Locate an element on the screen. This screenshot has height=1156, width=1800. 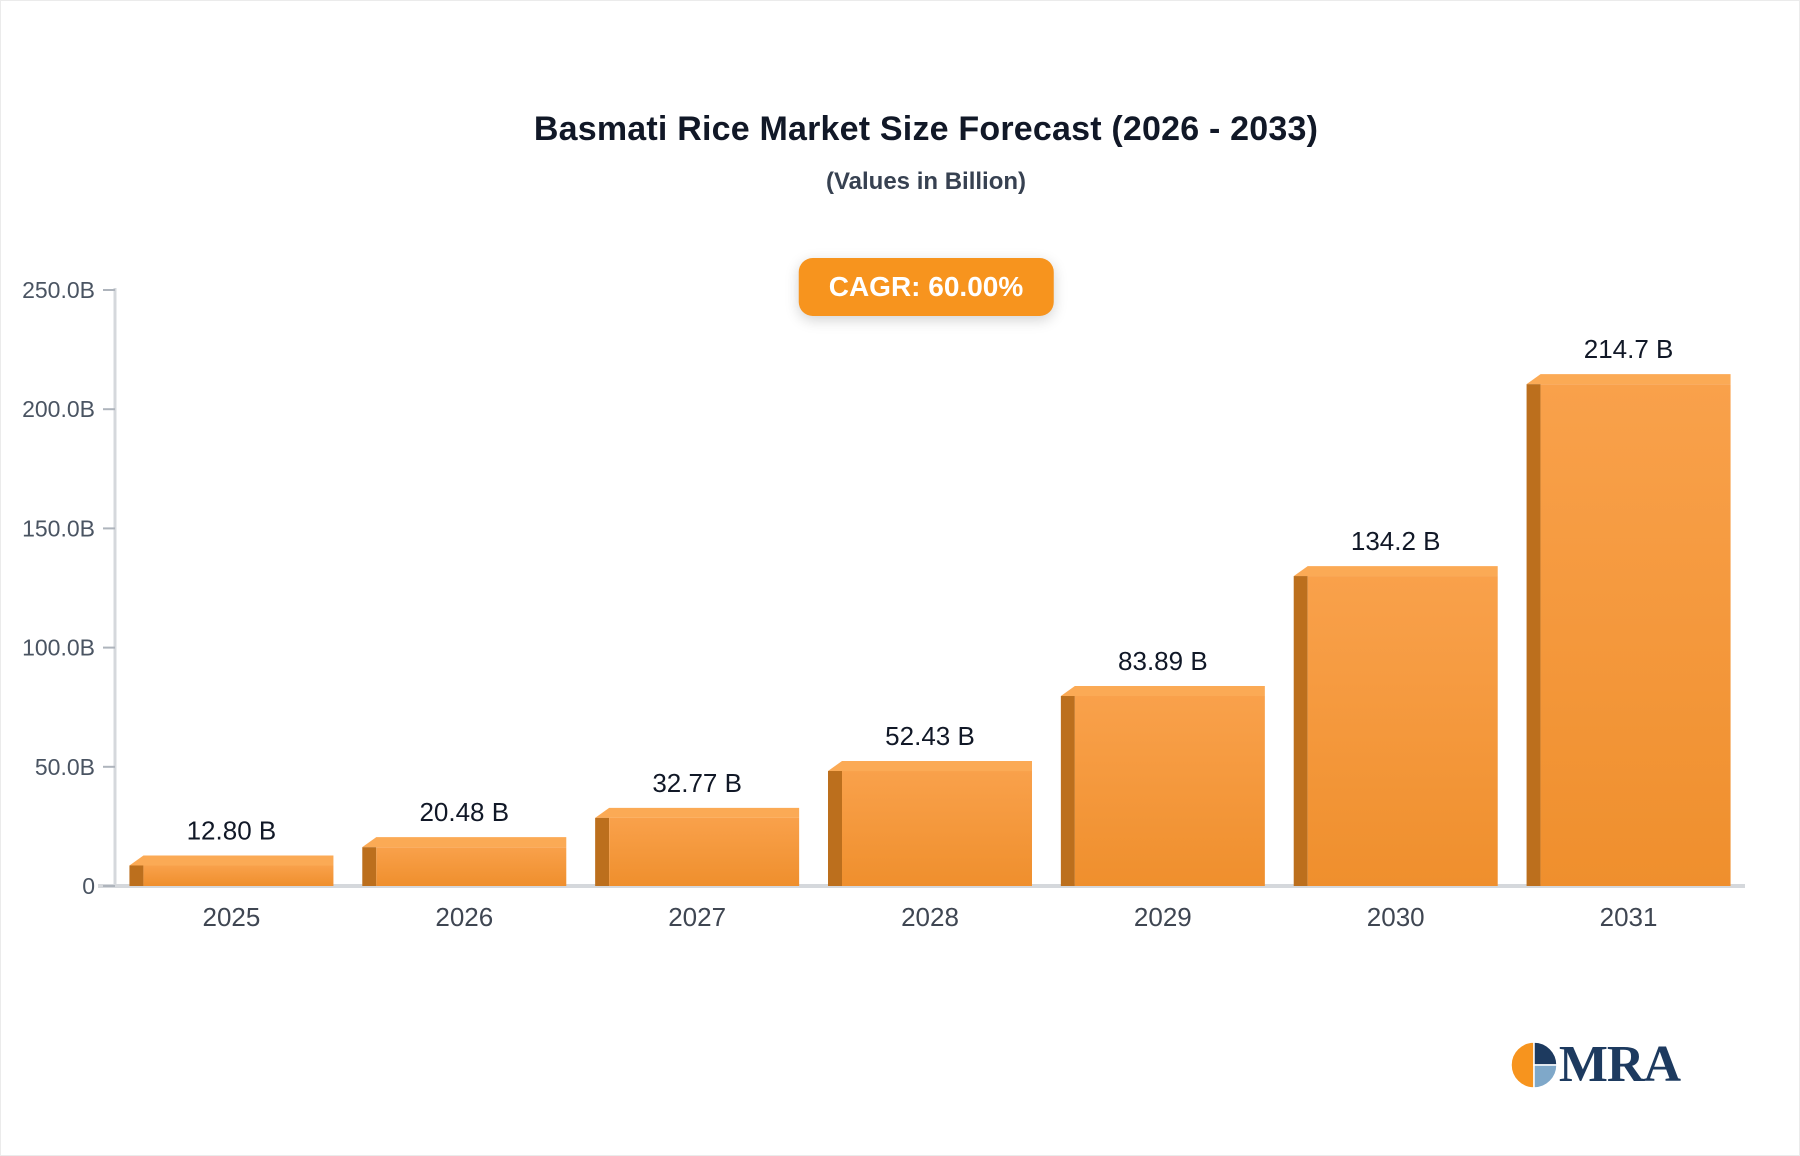
y-axis-label: 200.0B is located at coordinates (58, 409).